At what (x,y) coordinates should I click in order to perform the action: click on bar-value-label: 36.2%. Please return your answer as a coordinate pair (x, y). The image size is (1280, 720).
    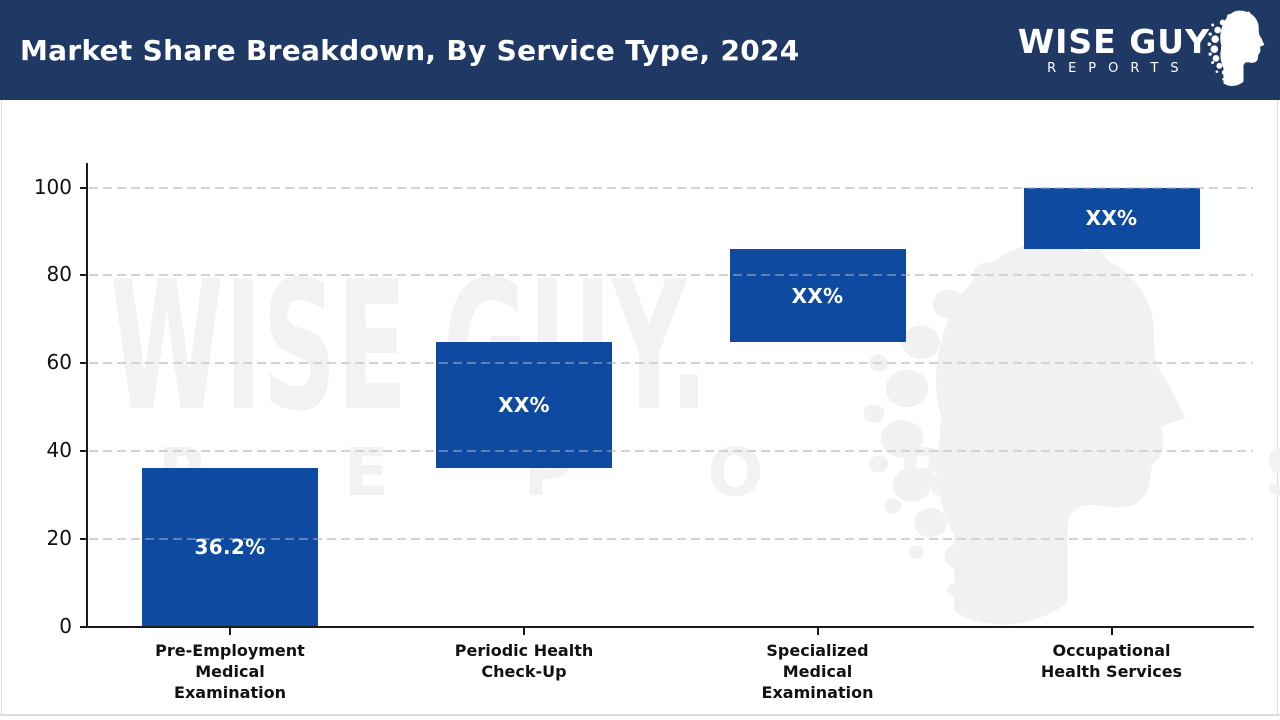
    Looking at the image, I should click on (230, 547).